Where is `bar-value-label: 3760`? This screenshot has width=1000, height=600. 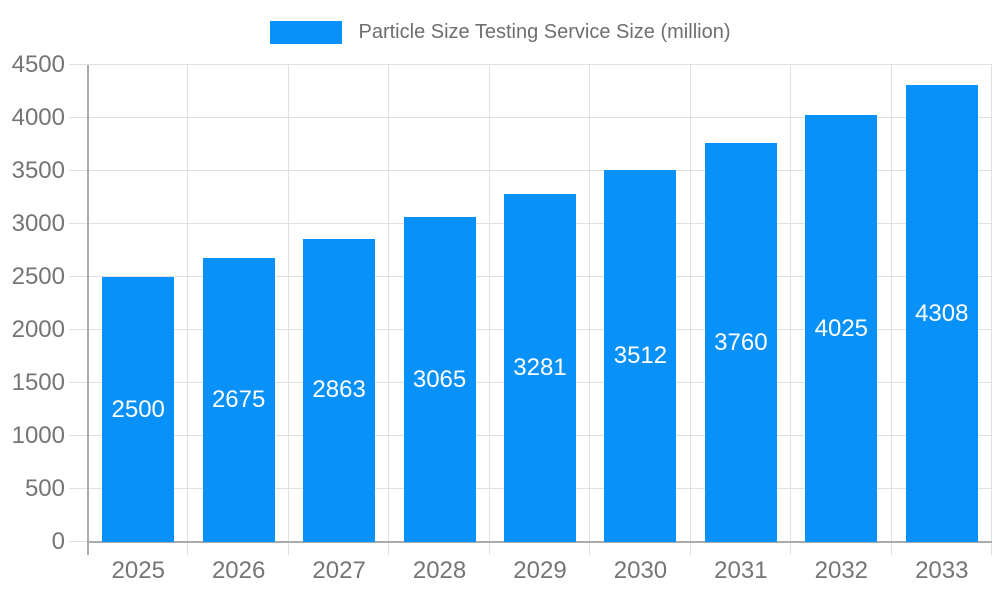 bar-value-label: 3760 is located at coordinates (741, 342).